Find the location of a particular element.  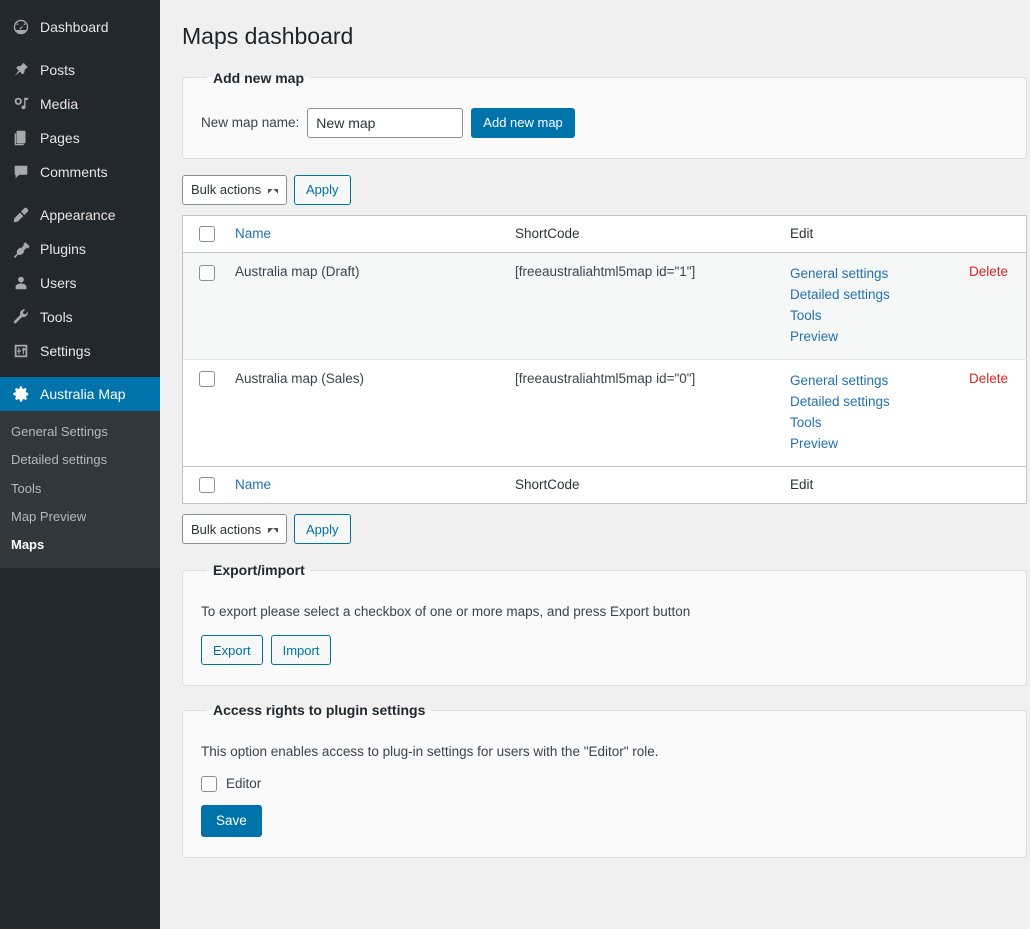

add-new-map-legend: Add new map is located at coordinates (259, 77).